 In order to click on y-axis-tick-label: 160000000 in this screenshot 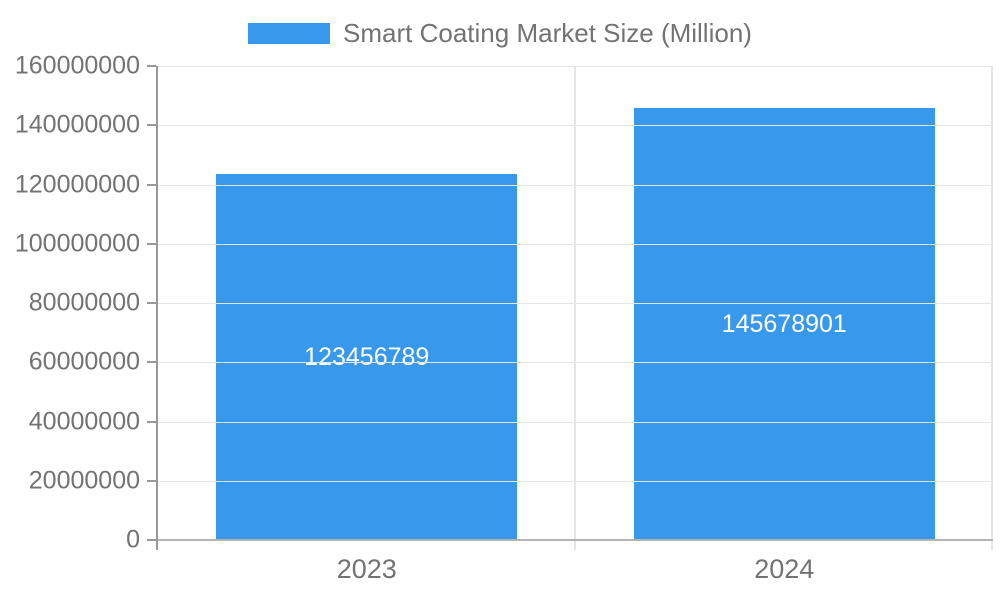, I will do `click(77, 65)`.